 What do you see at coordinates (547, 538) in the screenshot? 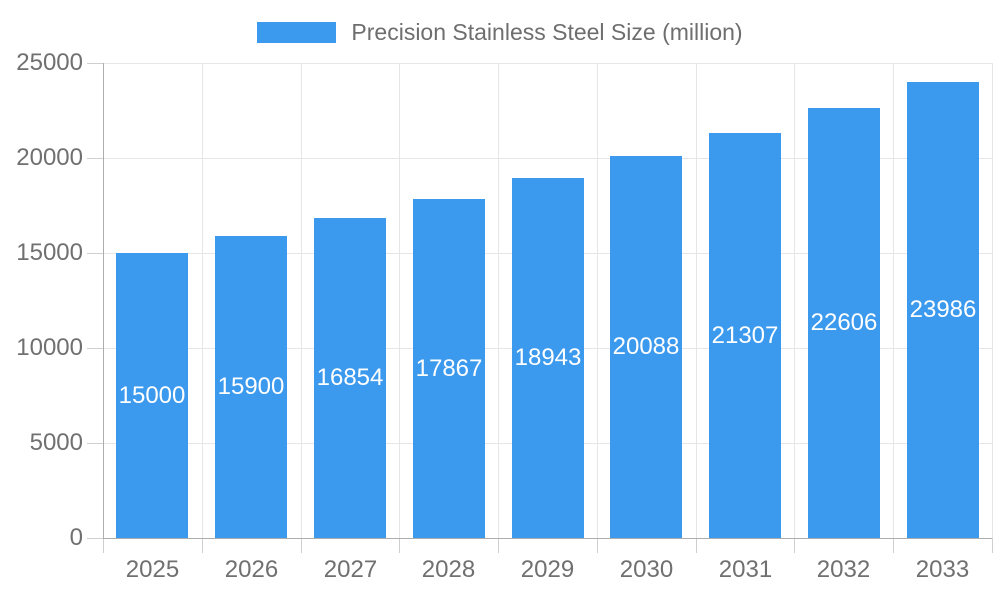
I see `x-axis-line` at bounding box center [547, 538].